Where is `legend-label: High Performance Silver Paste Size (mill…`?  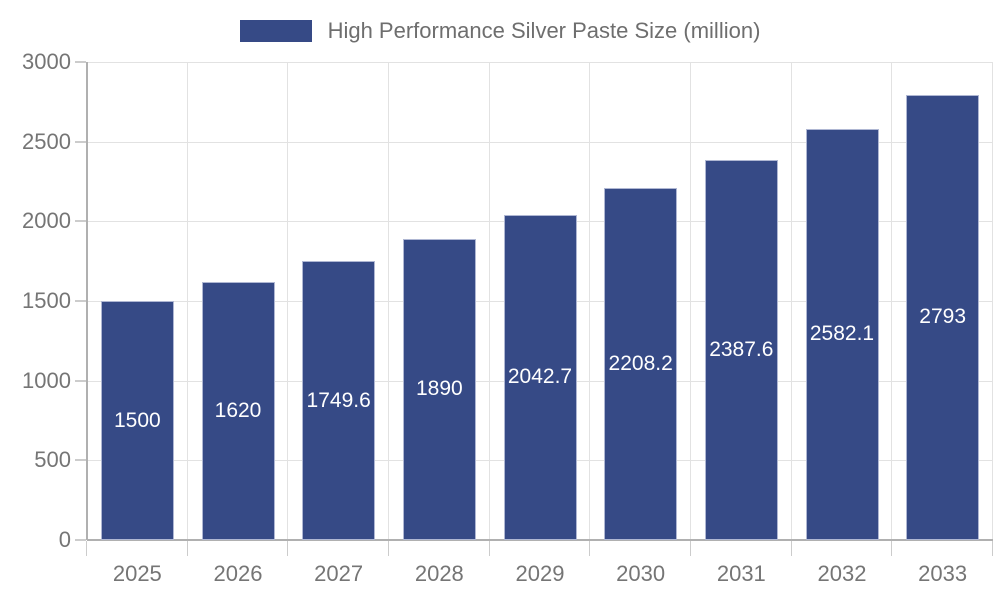 legend-label: High Performance Silver Paste Size (mill… is located at coordinates (544, 30).